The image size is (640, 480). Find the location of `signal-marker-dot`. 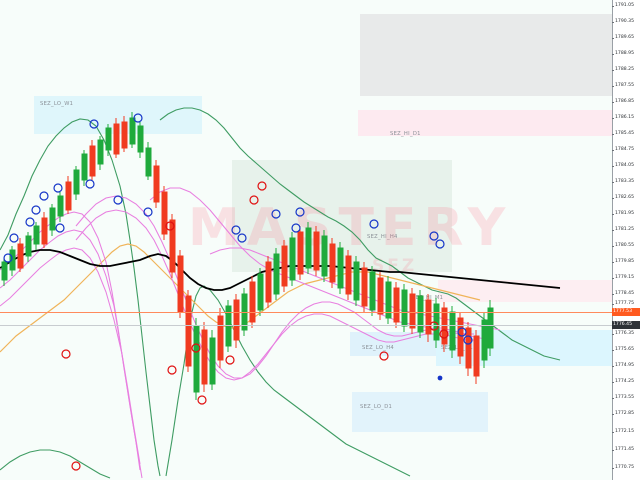

signal-marker-dot is located at coordinates (440, 378).